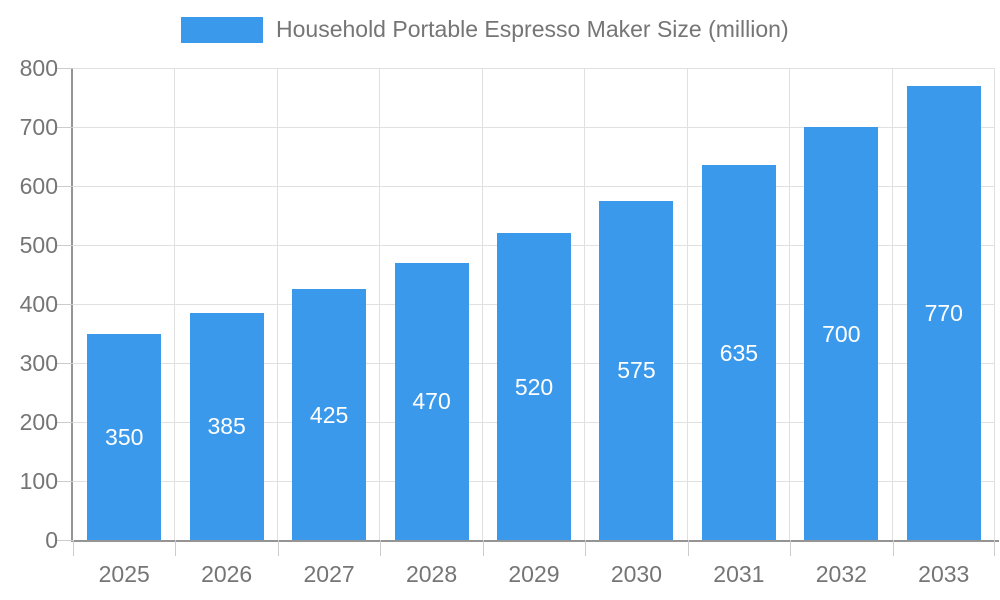 This screenshot has height=600, width=1000. What do you see at coordinates (38, 363) in the screenshot?
I see `y-tick-label: 300` at bounding box center [38, 363].